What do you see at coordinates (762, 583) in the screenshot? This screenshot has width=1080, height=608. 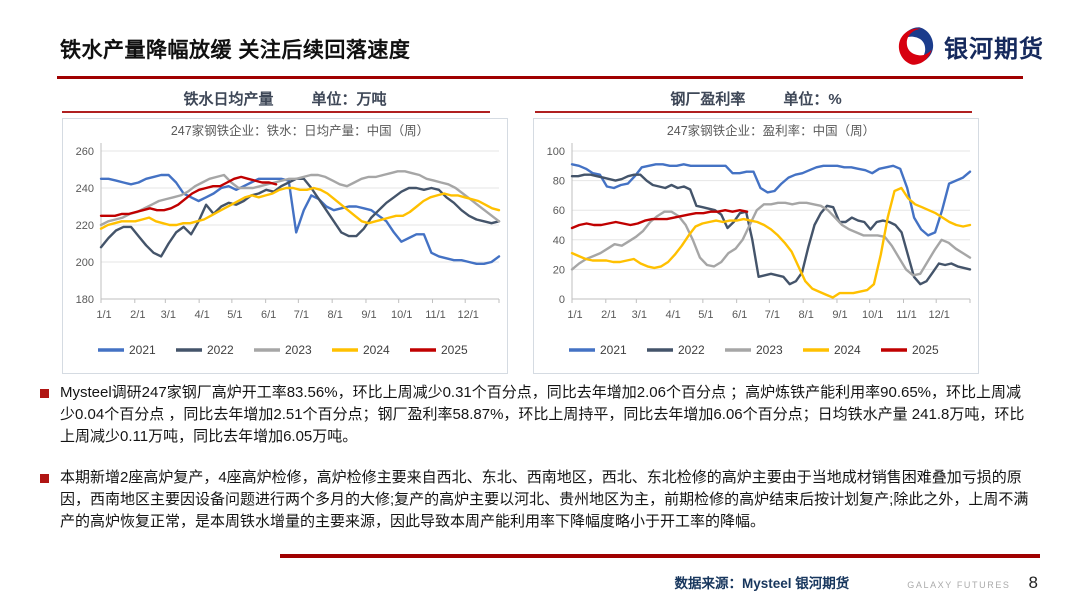 I see `data-source-label: 数据来源：Mysteel 银河期货` at bounding box center [762, 583].